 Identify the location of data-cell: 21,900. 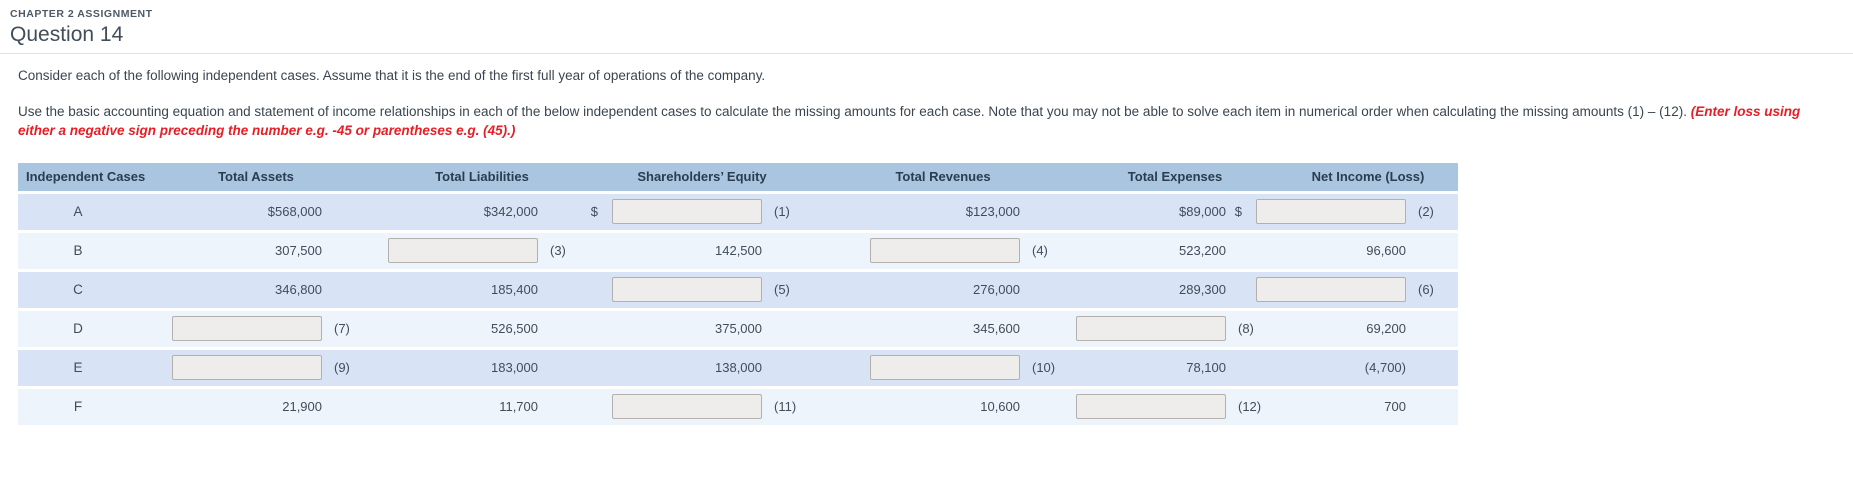
(256, 406).